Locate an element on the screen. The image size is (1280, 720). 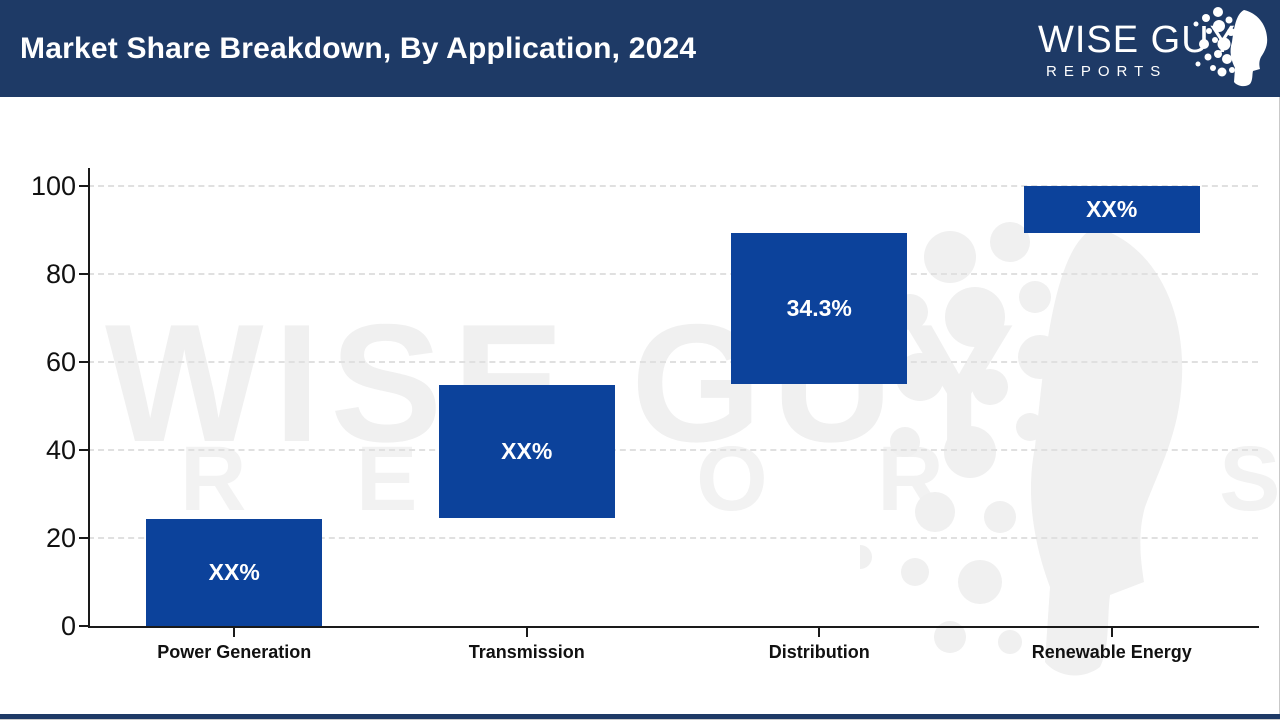
bar-distribution: 34.3% is located at coordinates (819, 308).